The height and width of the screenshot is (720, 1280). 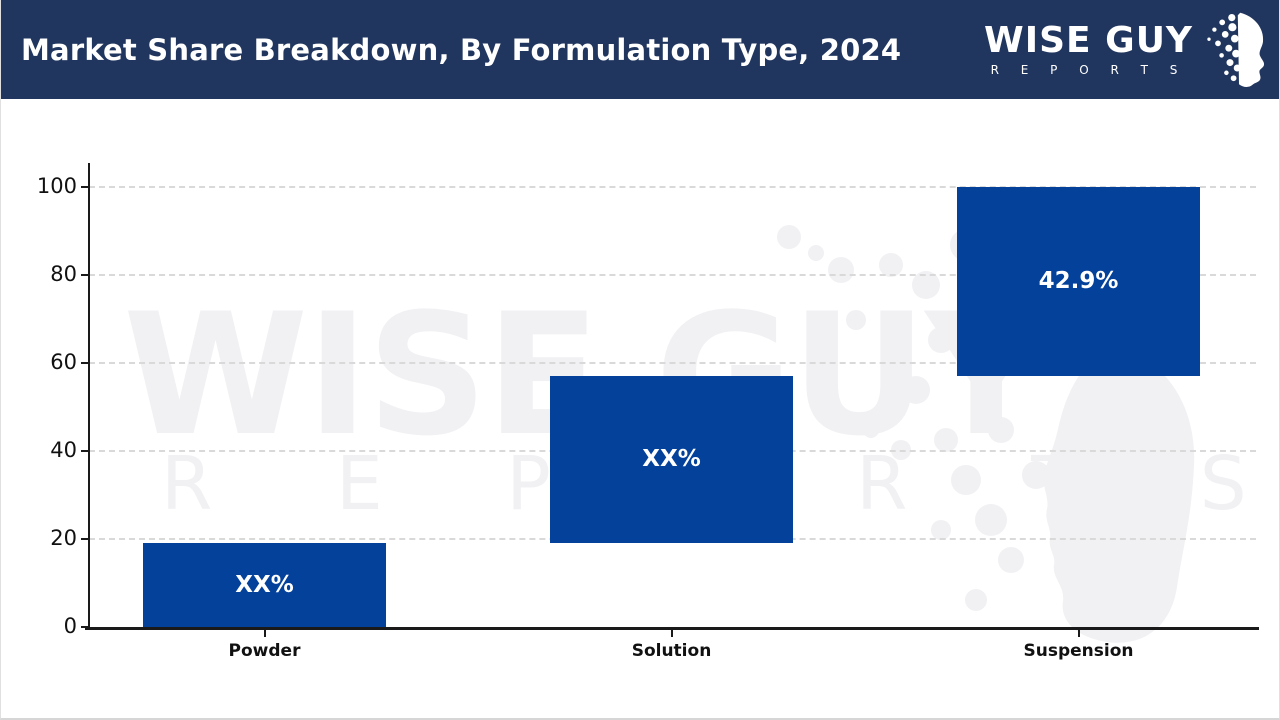 What do you see at coordinates (63, 538) in the screenshot?
I see `y-axis-tick-label: 20` at bounding box center [63, 538].